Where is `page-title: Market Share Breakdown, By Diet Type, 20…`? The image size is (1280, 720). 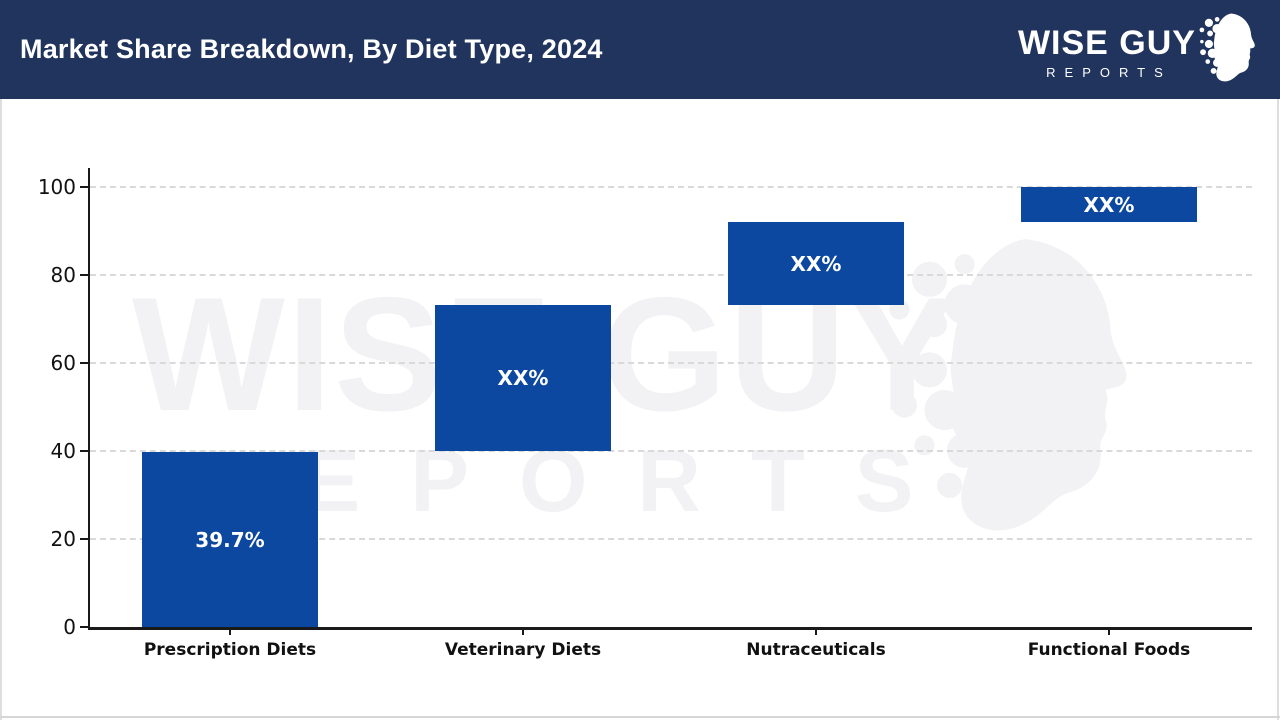
page-title: Market Share Breakdown, By Diet Type, 20… is located at coordinates (311, 49).